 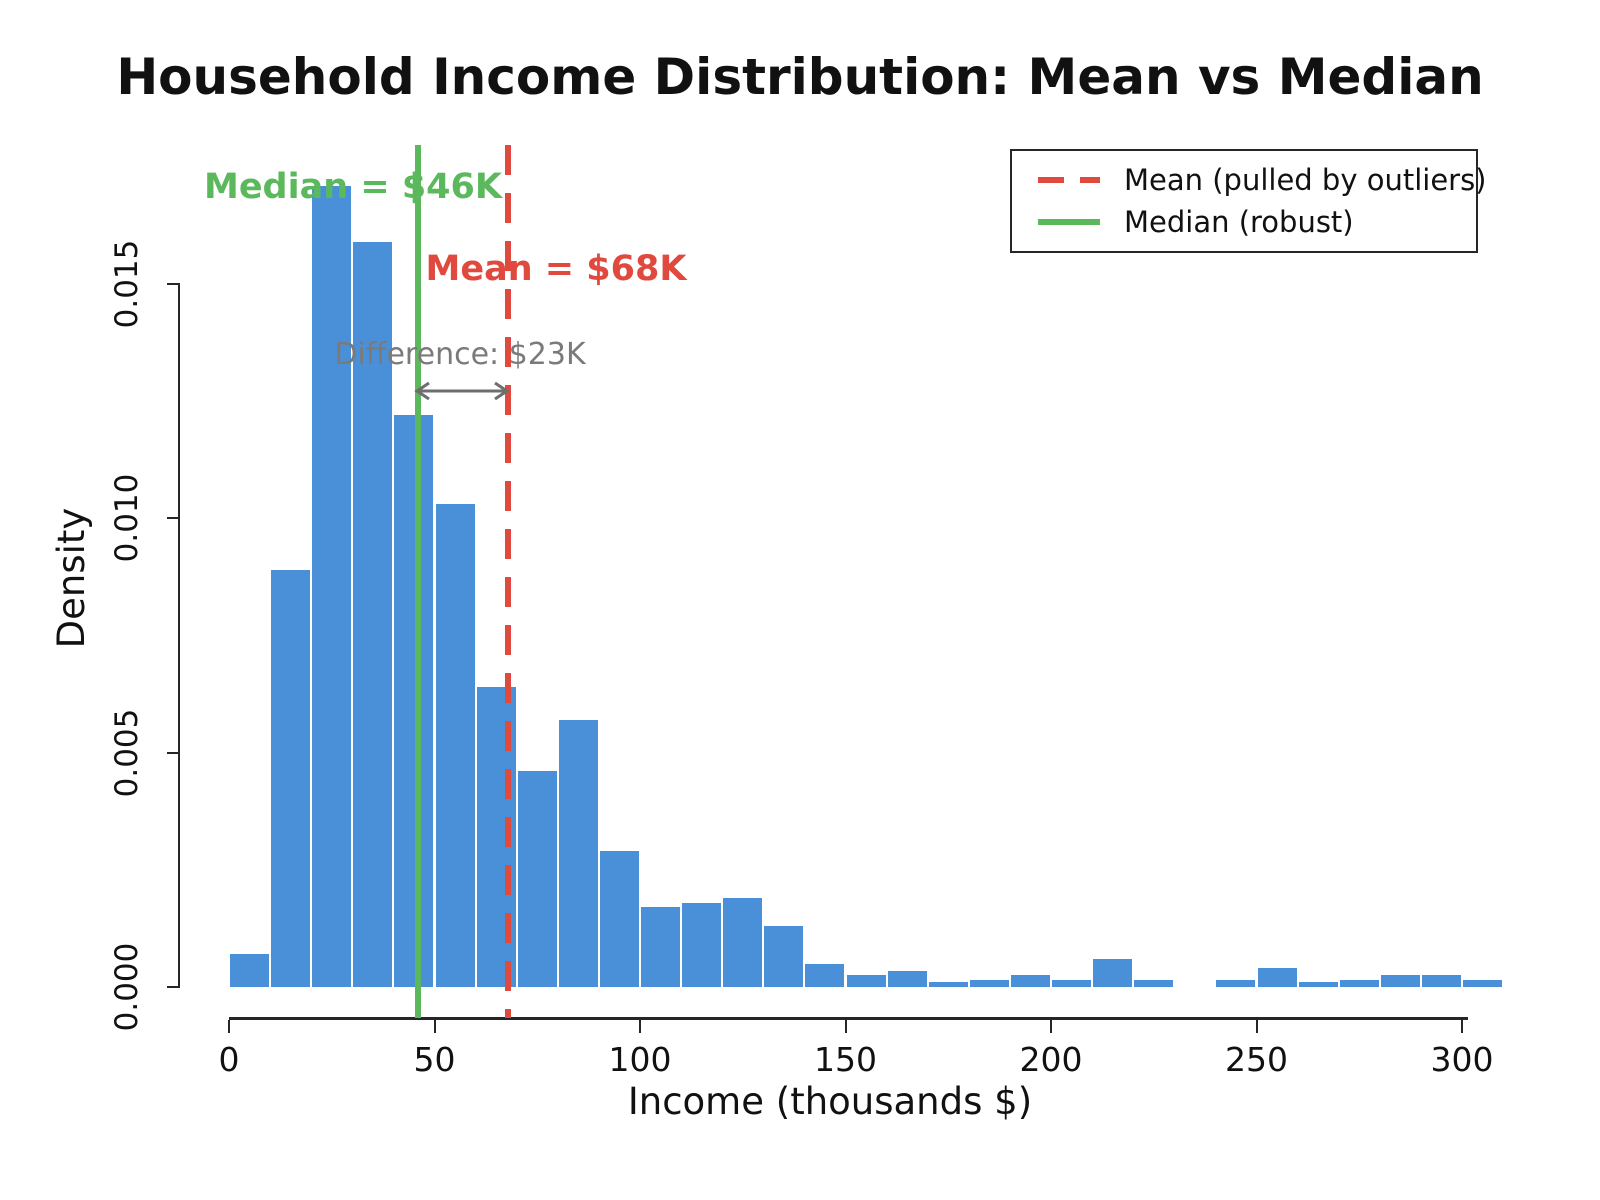 What do you see at coordinates (1248, 201) in the screenshot?
I see `legend: Mean (pulled by outliers) Median (robust)` at bounding box center [1248, 201].